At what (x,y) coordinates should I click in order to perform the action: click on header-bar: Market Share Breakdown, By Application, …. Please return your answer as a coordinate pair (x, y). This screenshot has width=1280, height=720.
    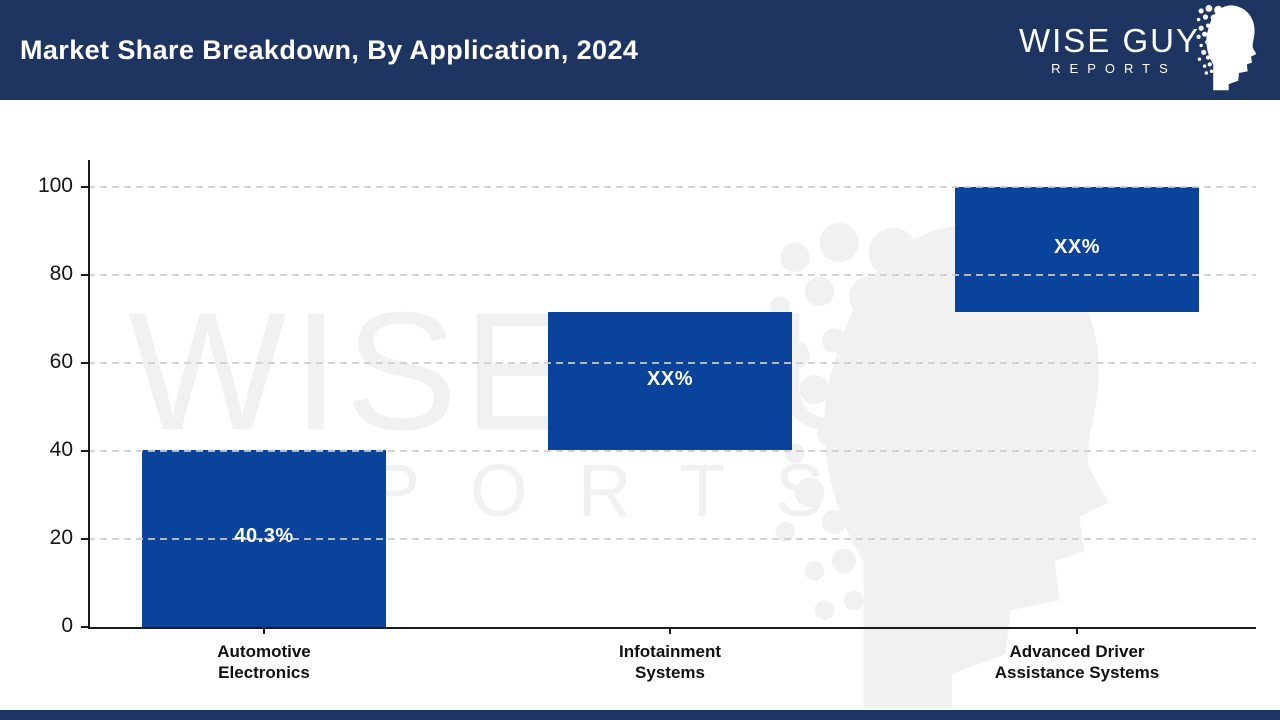
    Looking at the image, I should click on (640, 50).